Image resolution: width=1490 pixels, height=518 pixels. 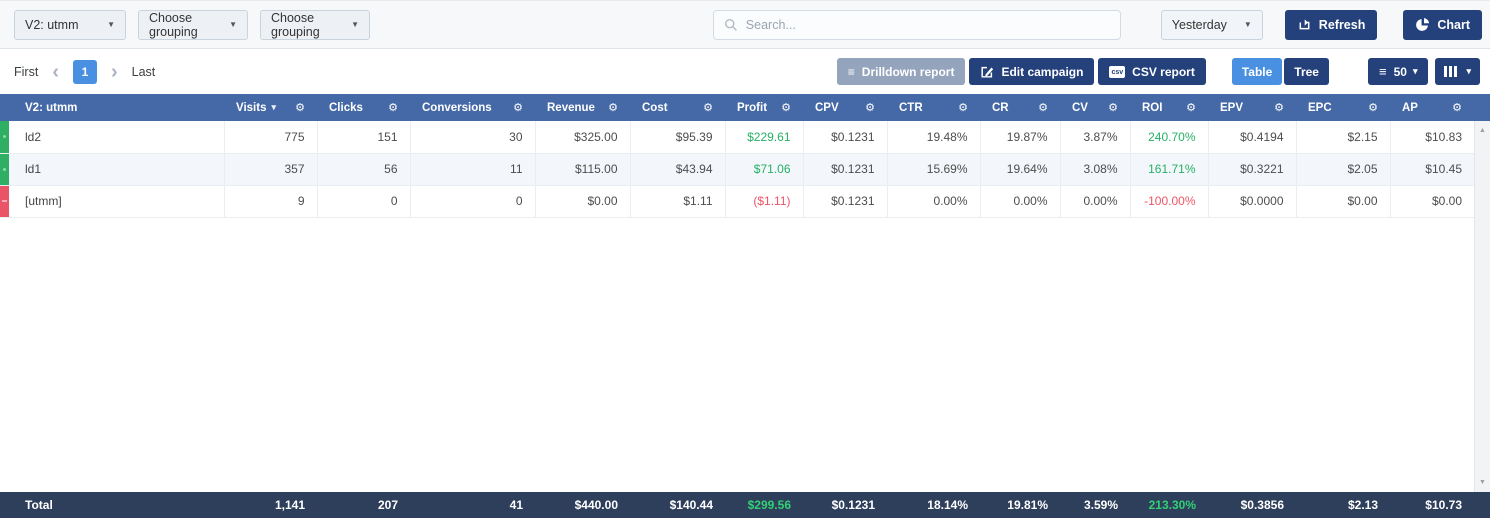 What do you see at coordinates (472, 108) in the screenshot?
I see `column-header-conversions: Conversions ⚙` at bounding box center [472, 108].